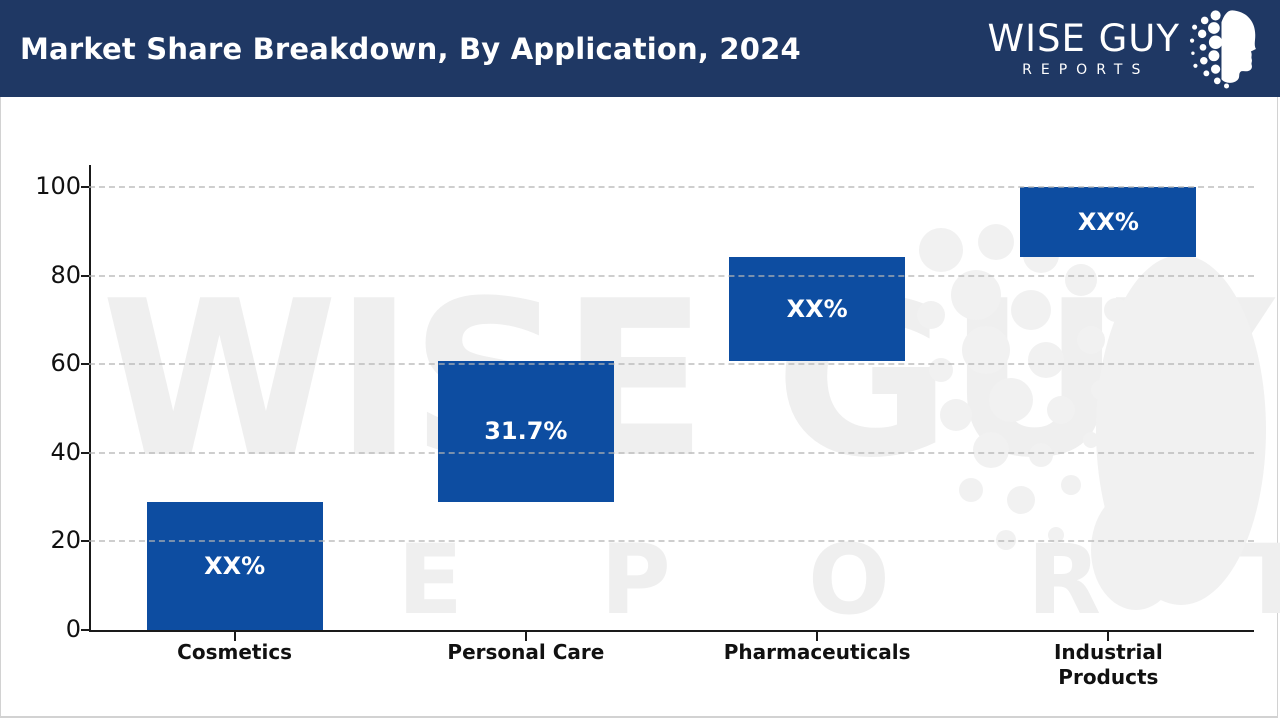  I want to click on x-axis-category-label: Industrial Products, so click(1108, 664).